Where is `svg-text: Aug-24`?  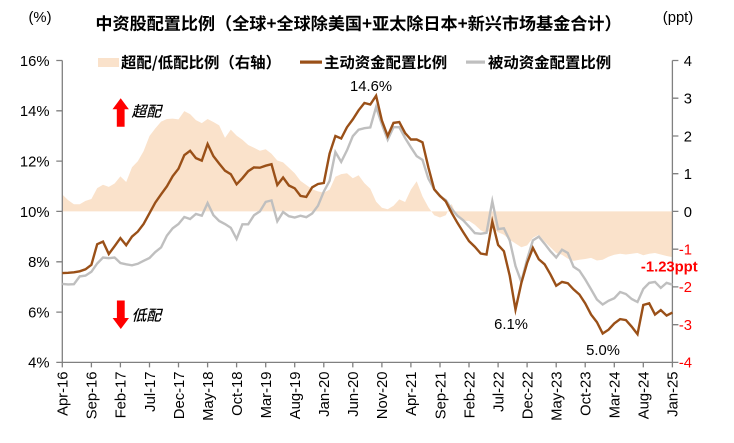 svg-text: Aug-24 is located at coordinates (645, 396).